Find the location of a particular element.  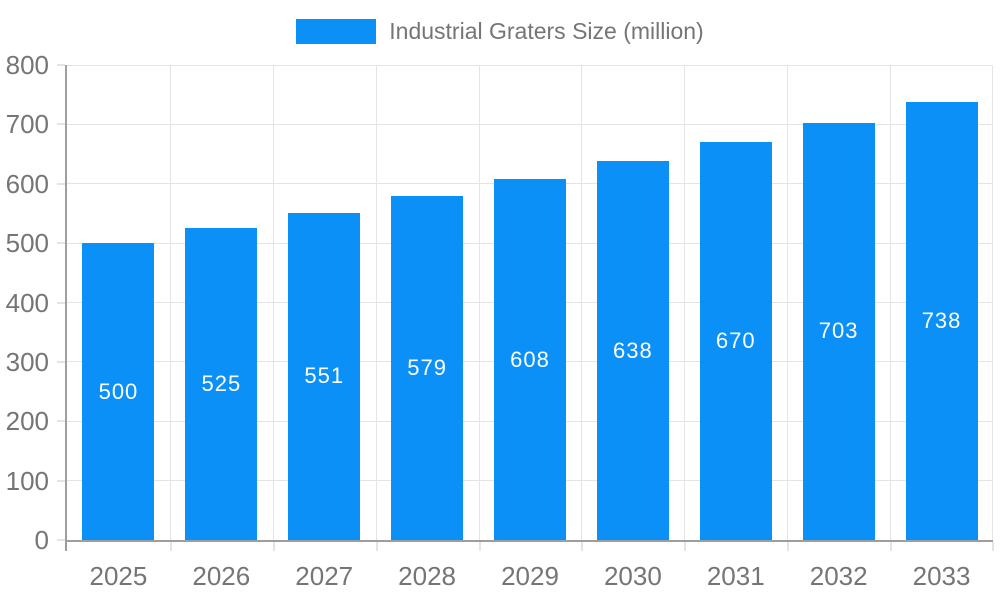

x-tick-label: 2031 is located at coordinates (735, 576).